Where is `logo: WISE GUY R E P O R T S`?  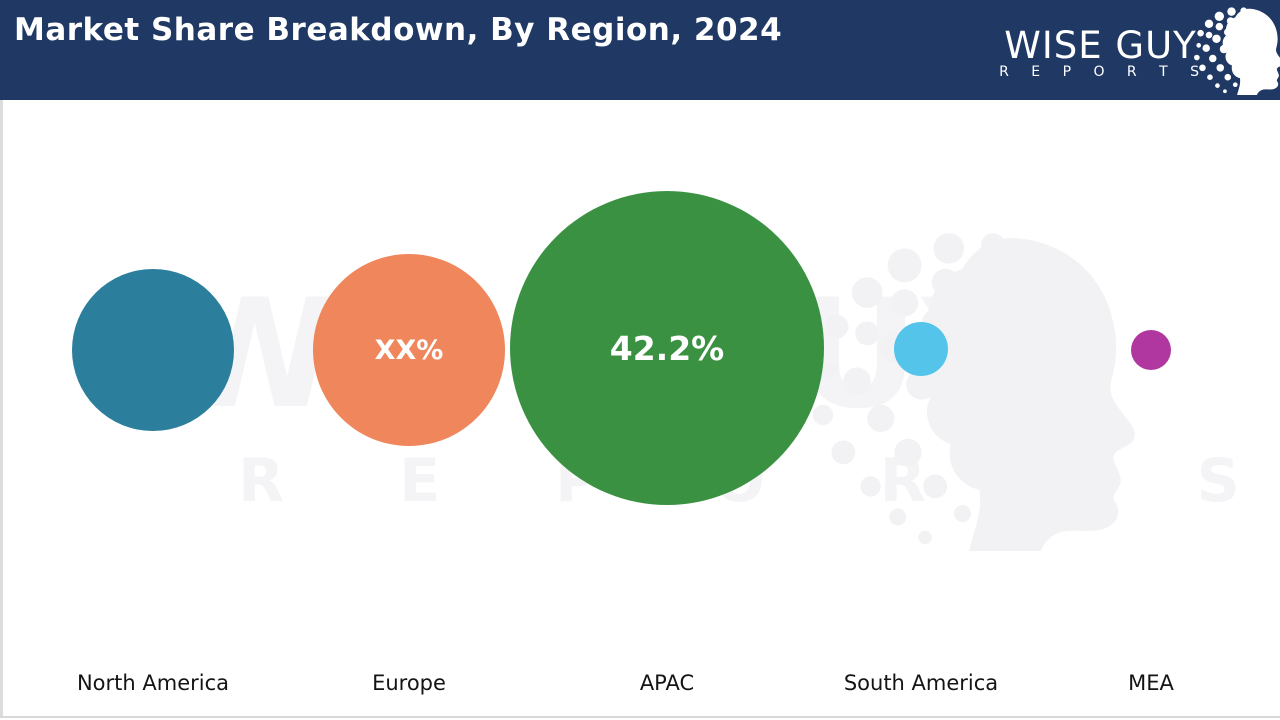 logo: WISE GUY R E P O R T S is located at coordinates (1136, 50).